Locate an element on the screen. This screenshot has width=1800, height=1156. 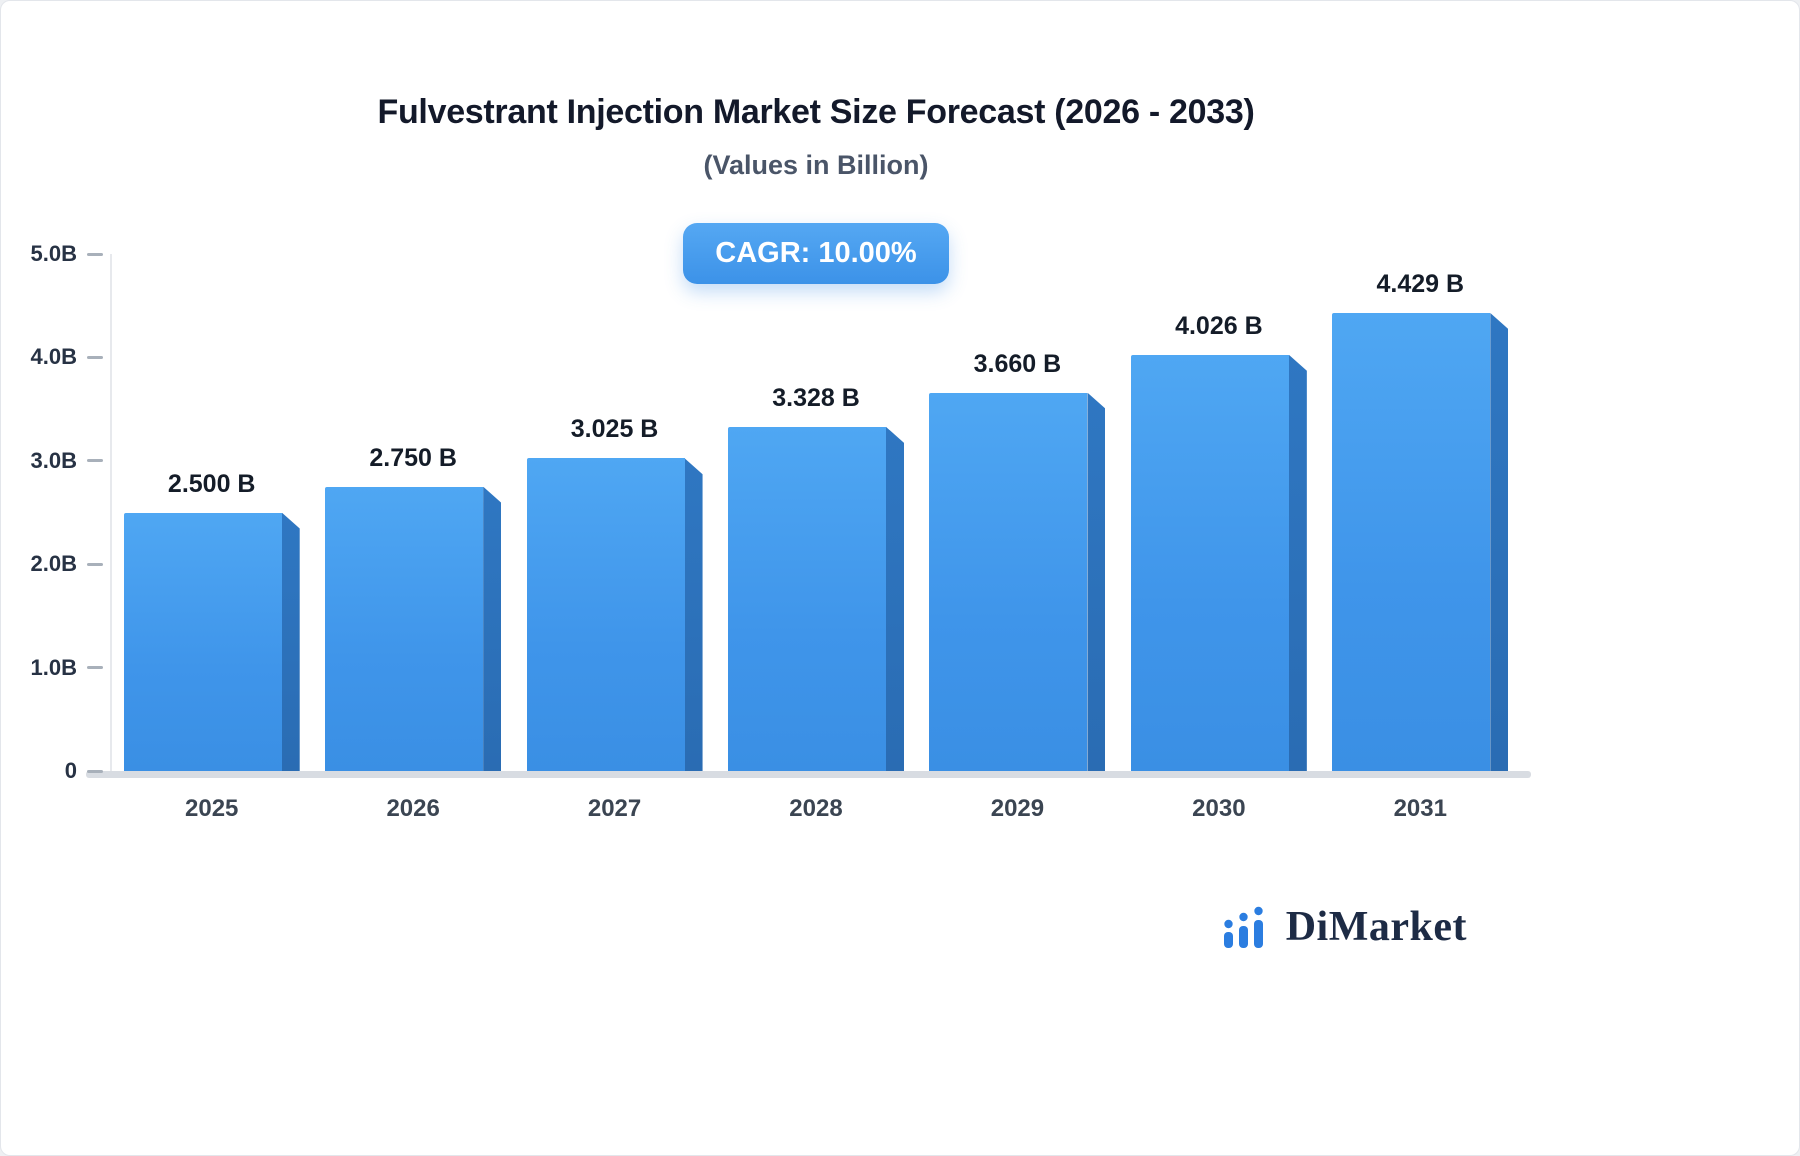
bar-value-label: 4.429 B is located at coordinates (1420, 284).